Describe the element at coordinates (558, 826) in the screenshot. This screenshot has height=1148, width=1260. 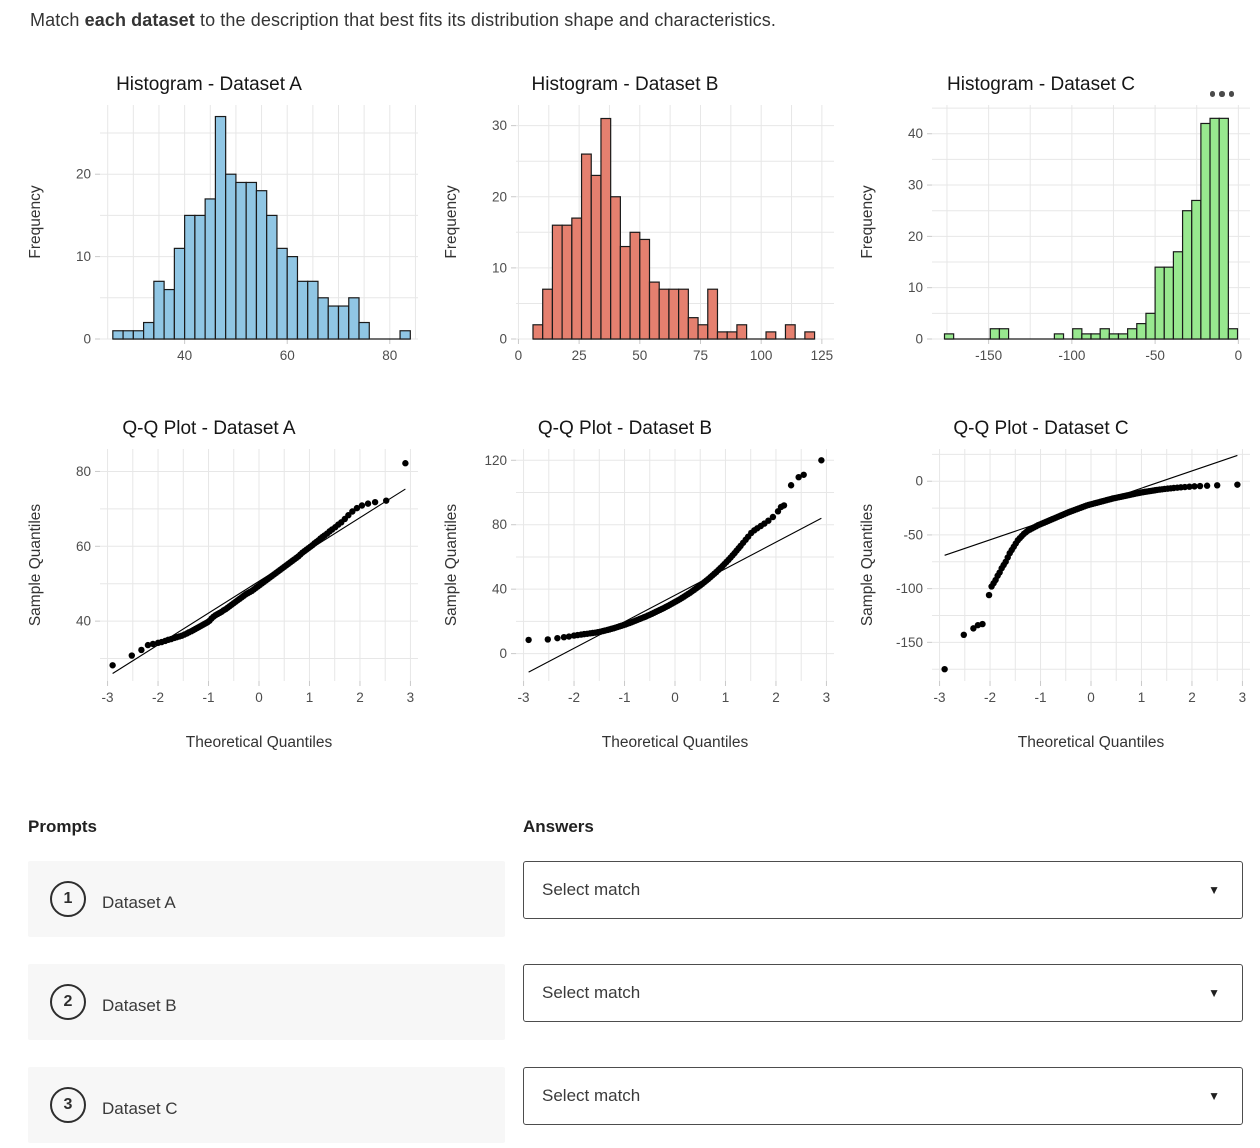
I see `answers-header: Answers` at that location.